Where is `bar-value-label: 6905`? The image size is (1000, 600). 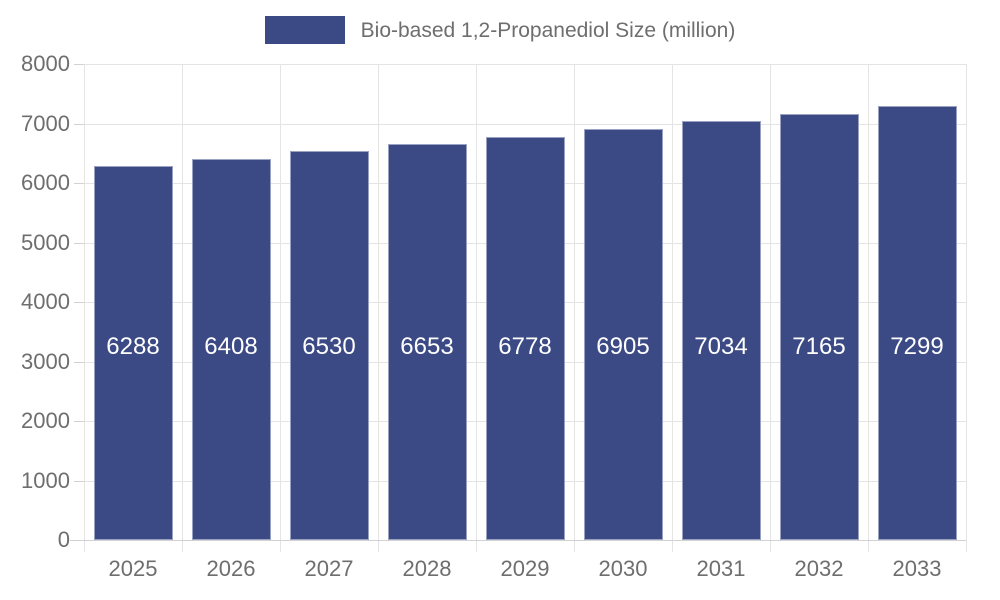
bar-value-label: 6905 is located at coordinates (623, 346).